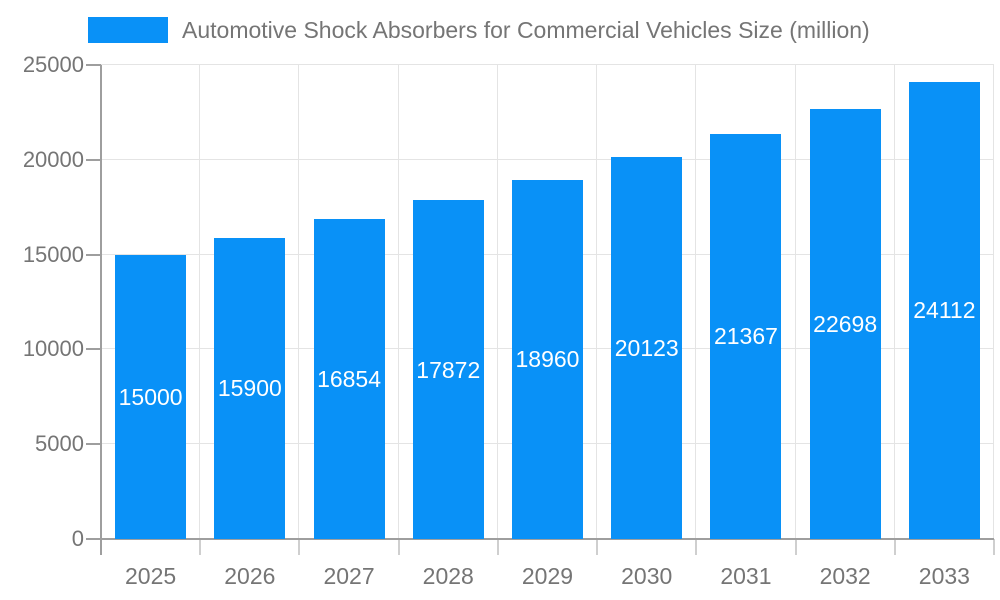 This screenshot has height=600, width=1000. Describe the element at coordinates (151, 576) in the screenshot. I see `x-axis-label: 2025` at that location.